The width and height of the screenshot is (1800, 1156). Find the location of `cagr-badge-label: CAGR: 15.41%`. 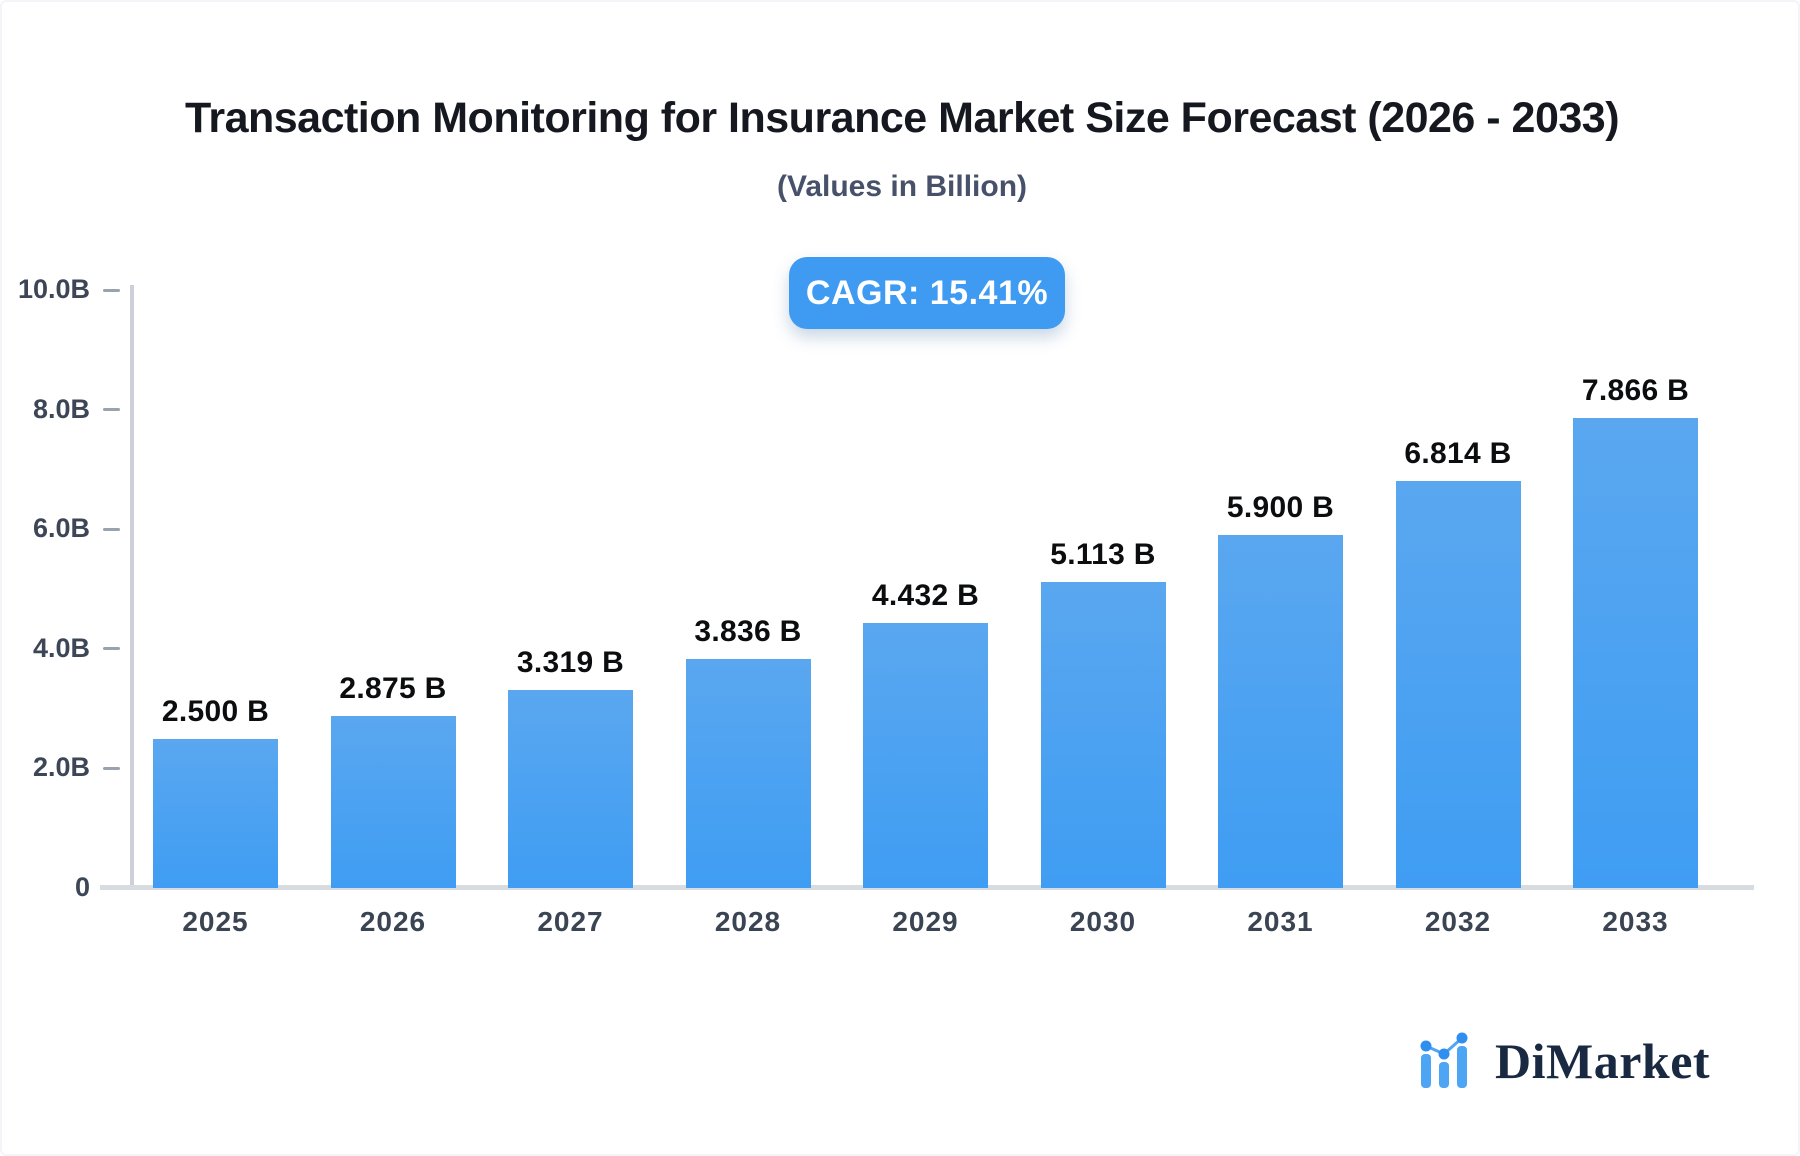

cagr-badge-label: CAGR: 15.41% is located at coordinates (927, 292).